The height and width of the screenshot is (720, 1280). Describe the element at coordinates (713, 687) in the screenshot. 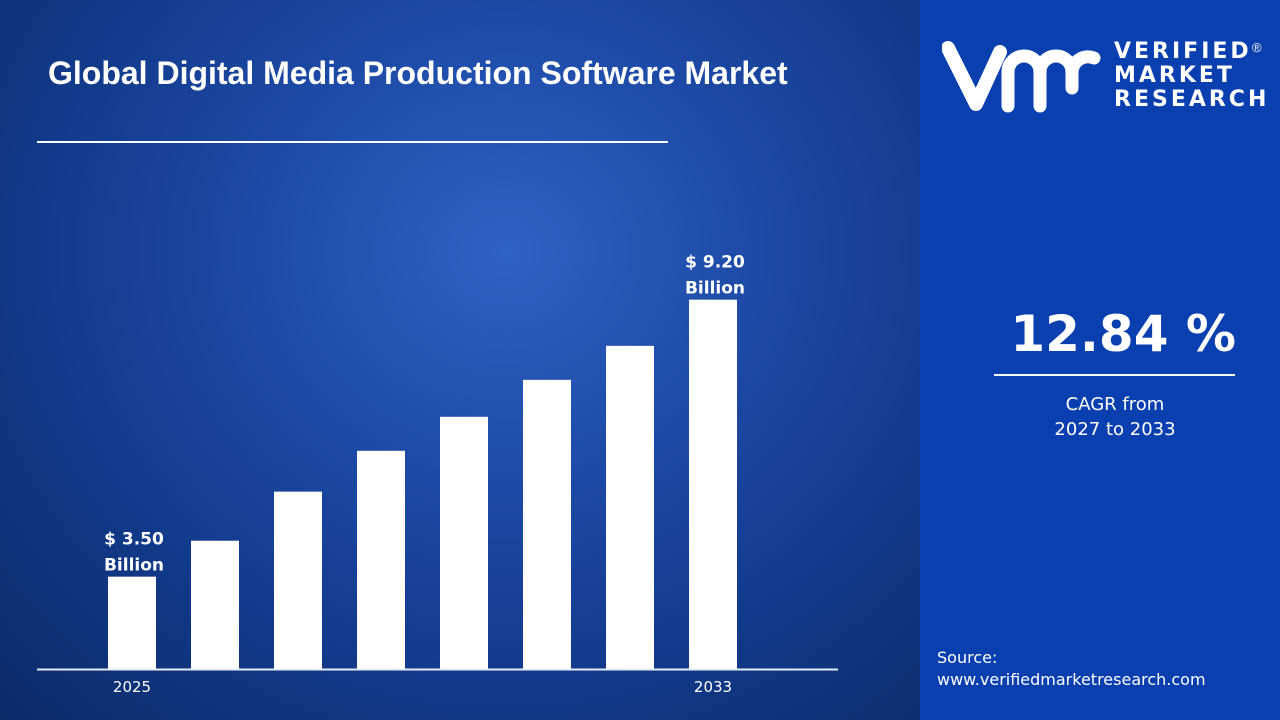

I see `x-tick-label: 2033` at that location.